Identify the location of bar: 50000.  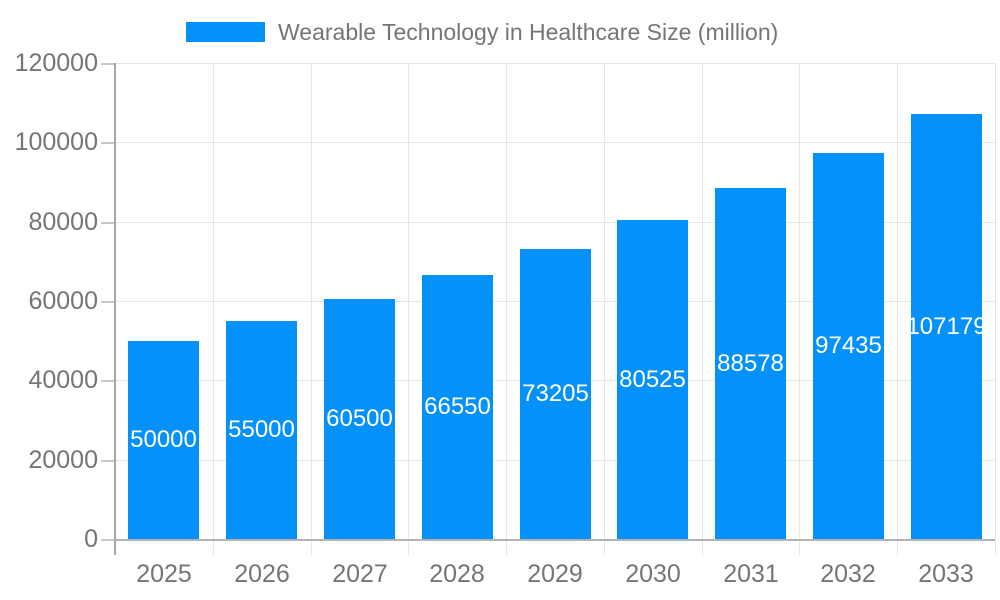
(163, 440).